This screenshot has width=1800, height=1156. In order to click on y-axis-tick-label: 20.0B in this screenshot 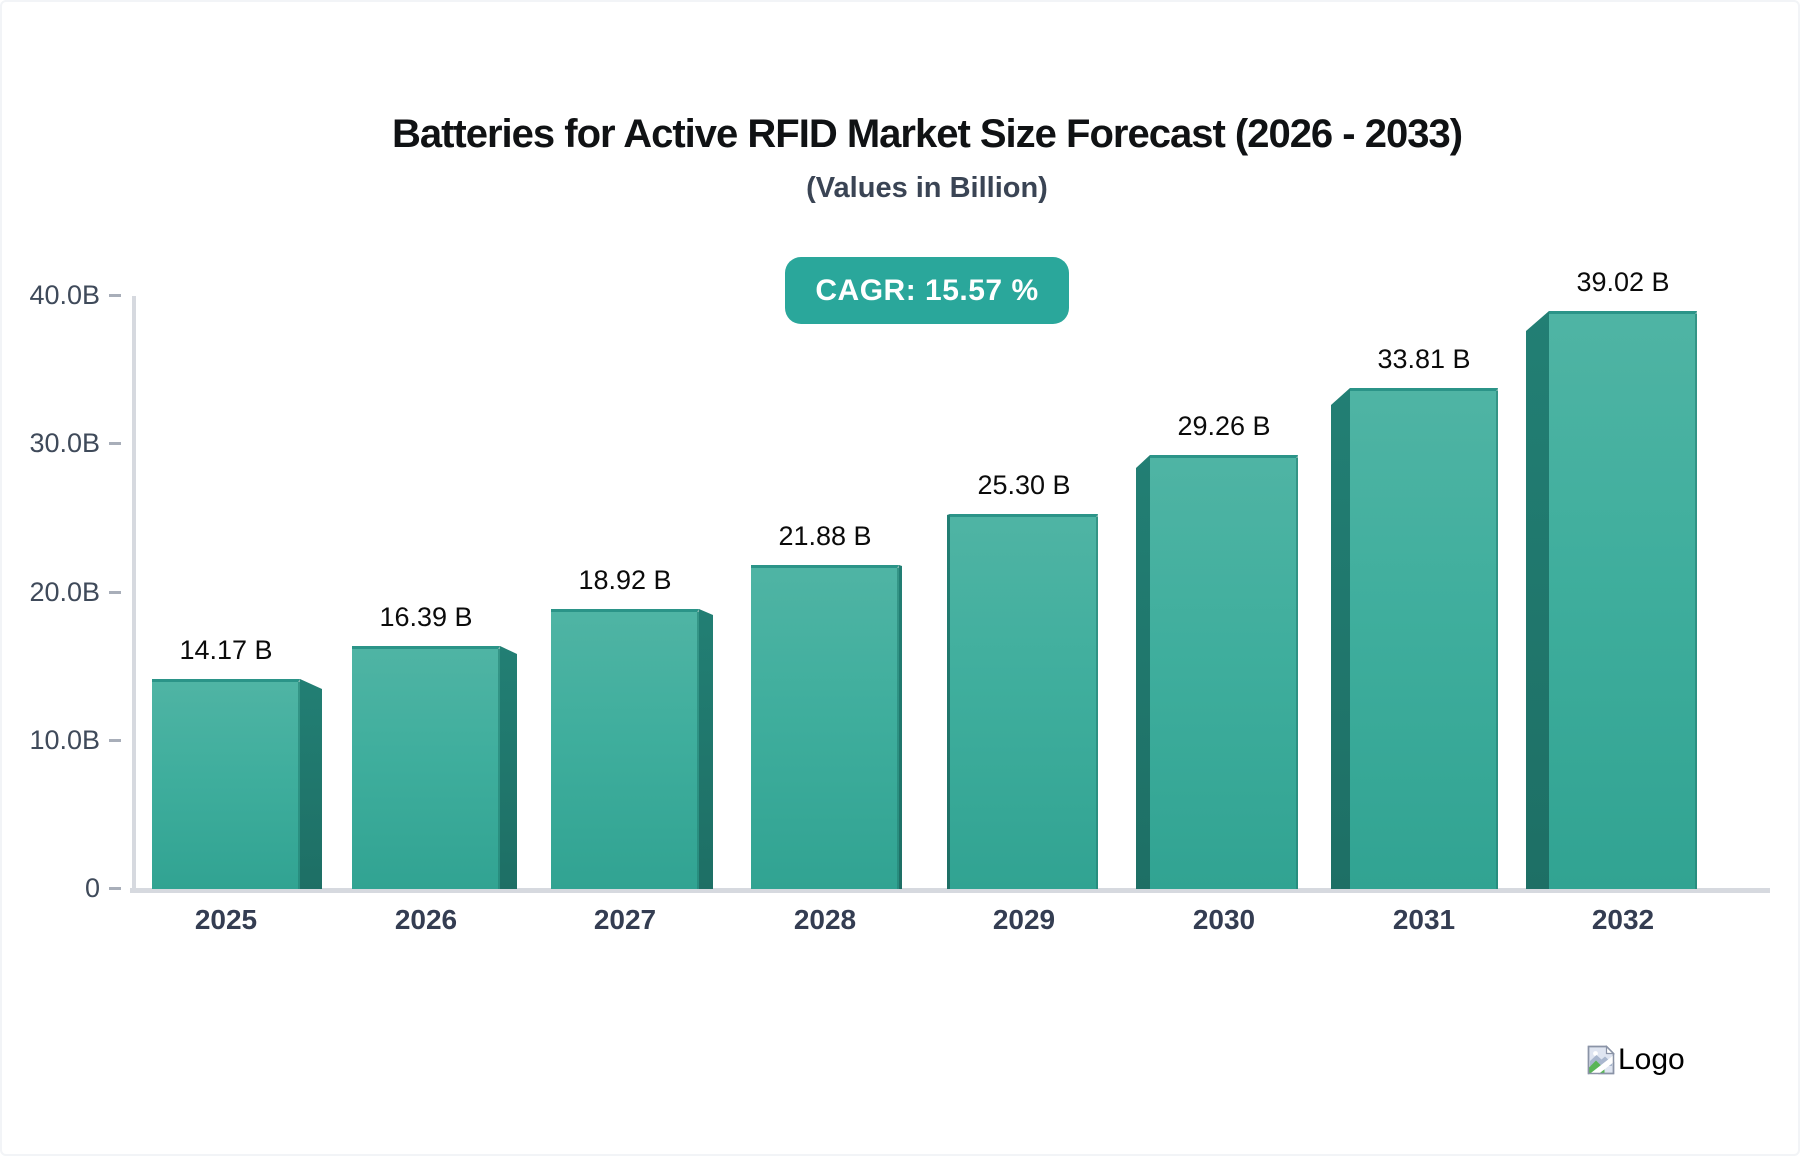, I will do `click(64, 592)`.